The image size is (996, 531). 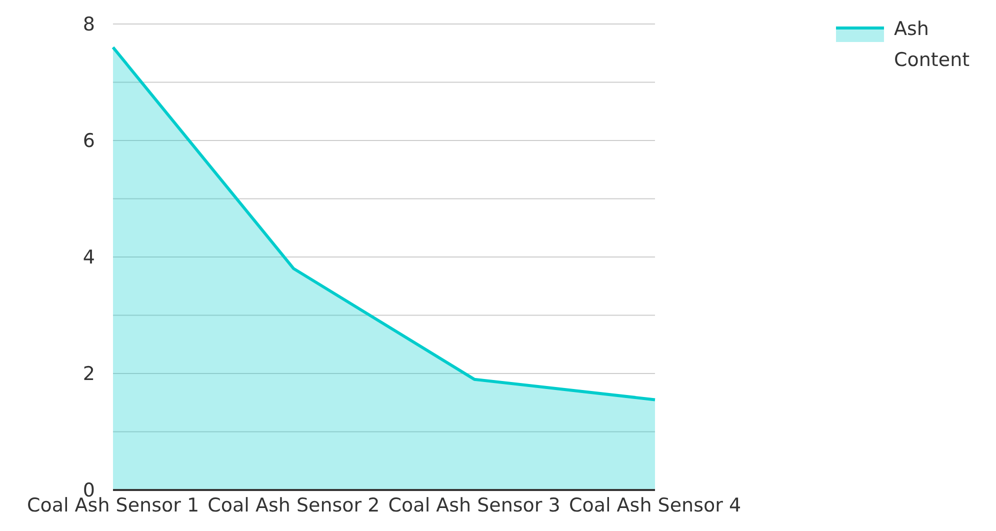 What do you see at coordinates (88, 257) in the screenshot?
I see `y-tick-label: 4` at bounding box center [88, 257].